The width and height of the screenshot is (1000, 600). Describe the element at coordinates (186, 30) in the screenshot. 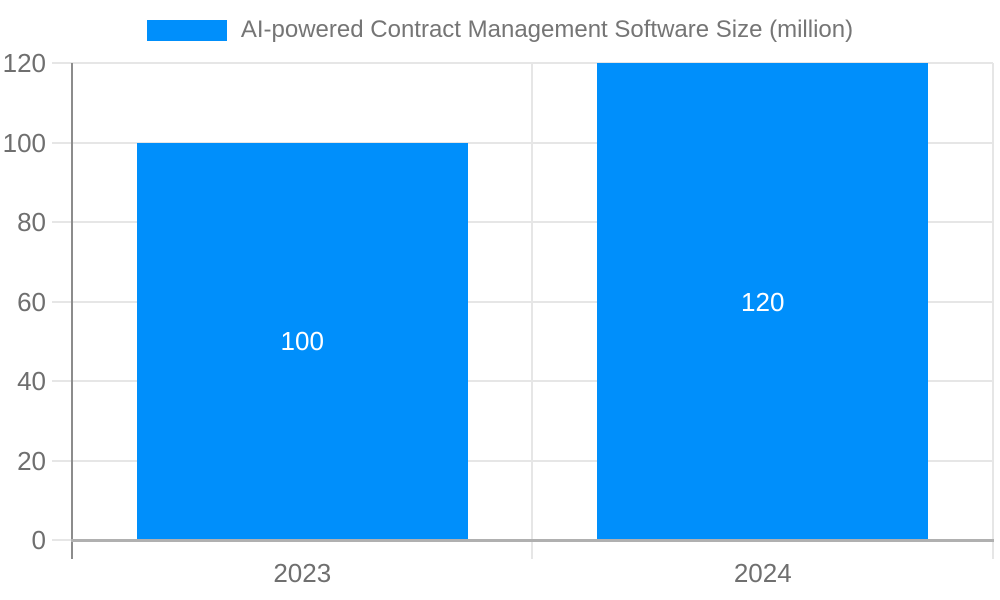

I see `legend-swatch-icon` at that location.